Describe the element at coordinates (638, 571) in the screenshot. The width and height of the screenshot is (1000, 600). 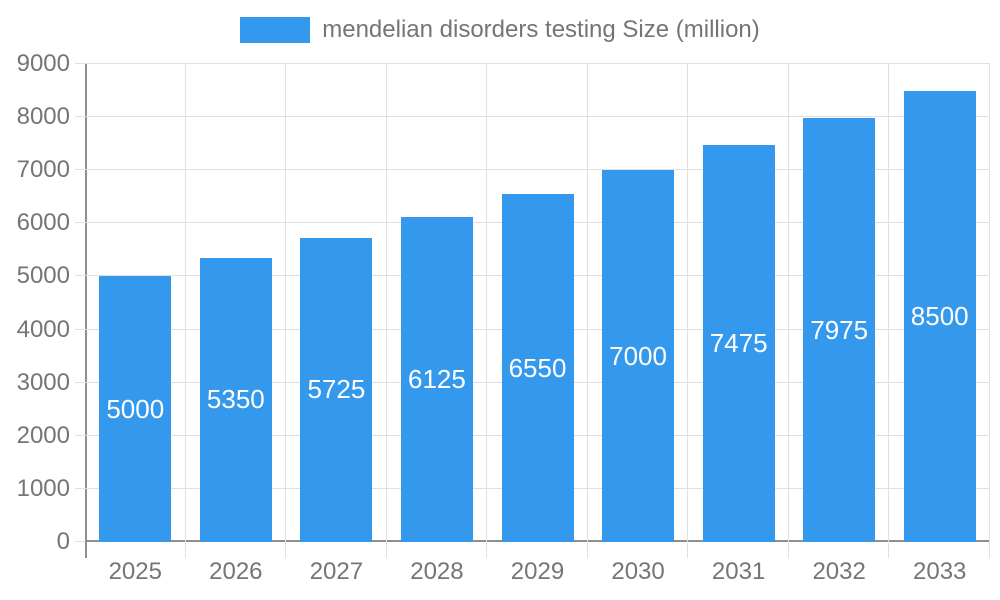
I see `x-axis-label: 2030` at that location.